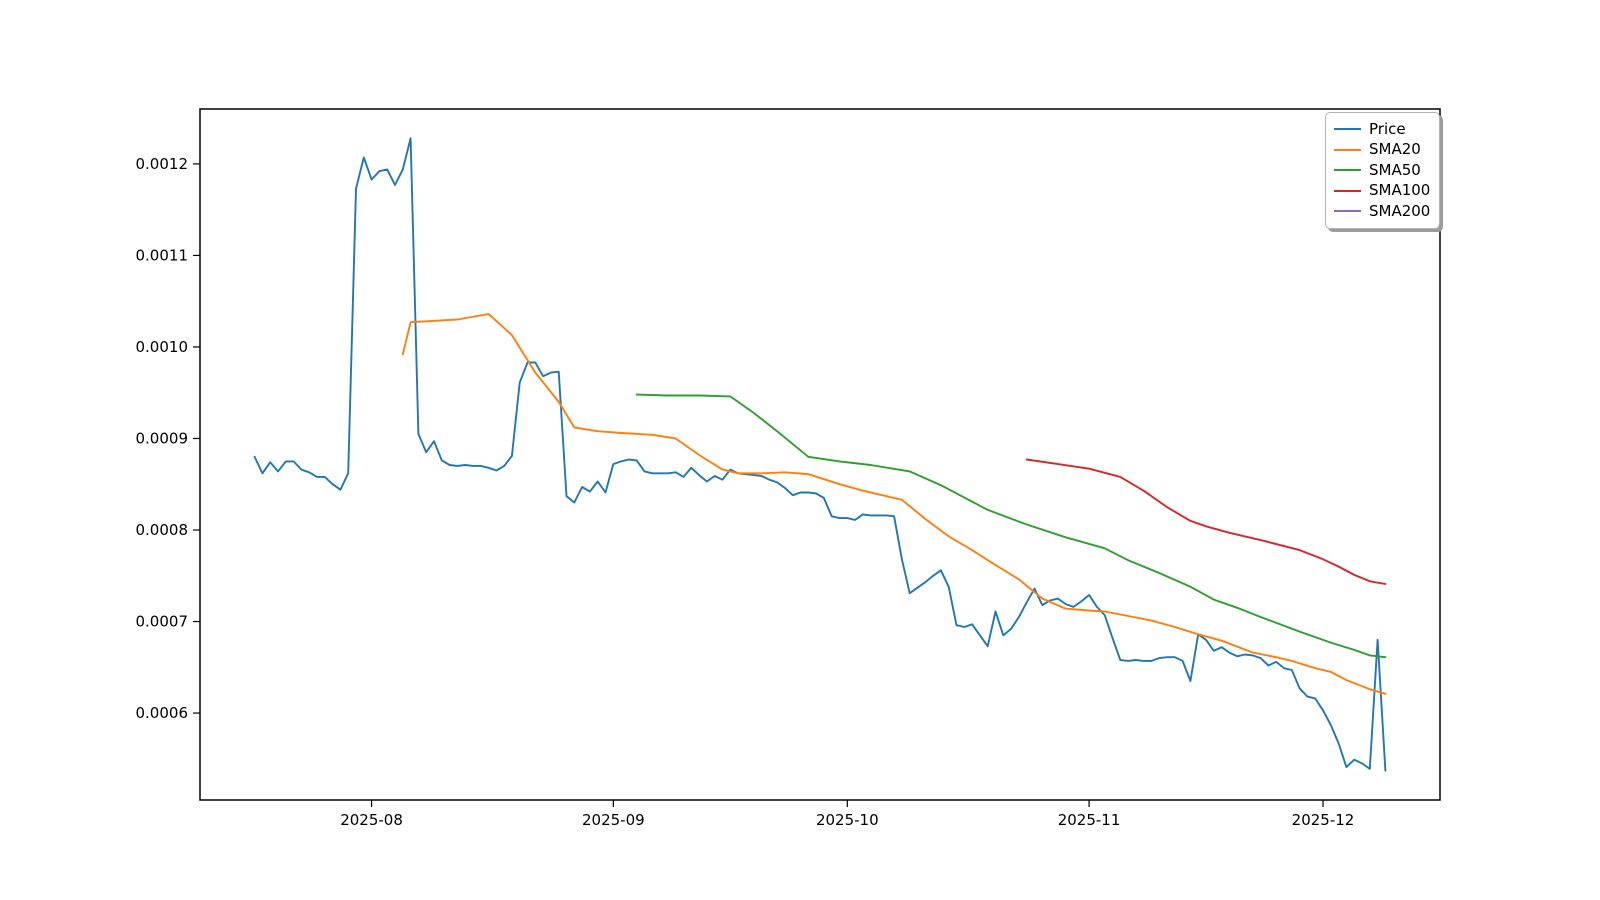 The image size is (1600, 900). What do you see at coordinates (162, 530) in the screenshot?
I see `y-axis-tick-label: 0.0008` at bounding box center [162, 530].